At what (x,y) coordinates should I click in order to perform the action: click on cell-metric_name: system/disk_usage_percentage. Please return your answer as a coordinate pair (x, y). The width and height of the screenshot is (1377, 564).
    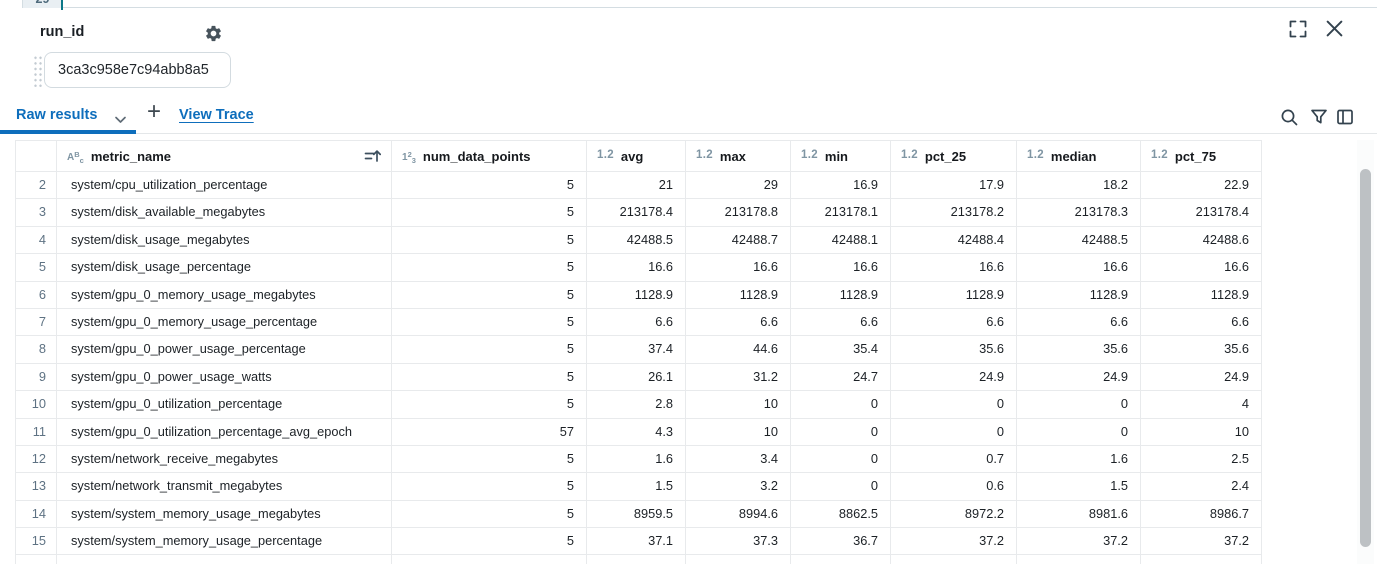
    Looking at the image, I should click on (224, 268).